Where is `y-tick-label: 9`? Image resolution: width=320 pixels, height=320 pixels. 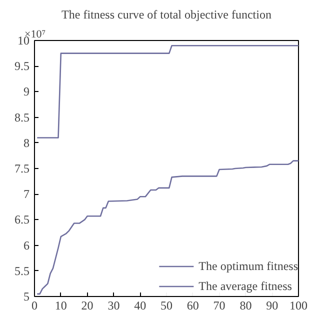 y-tick-label: 9 is located at coordinates (27, 91).